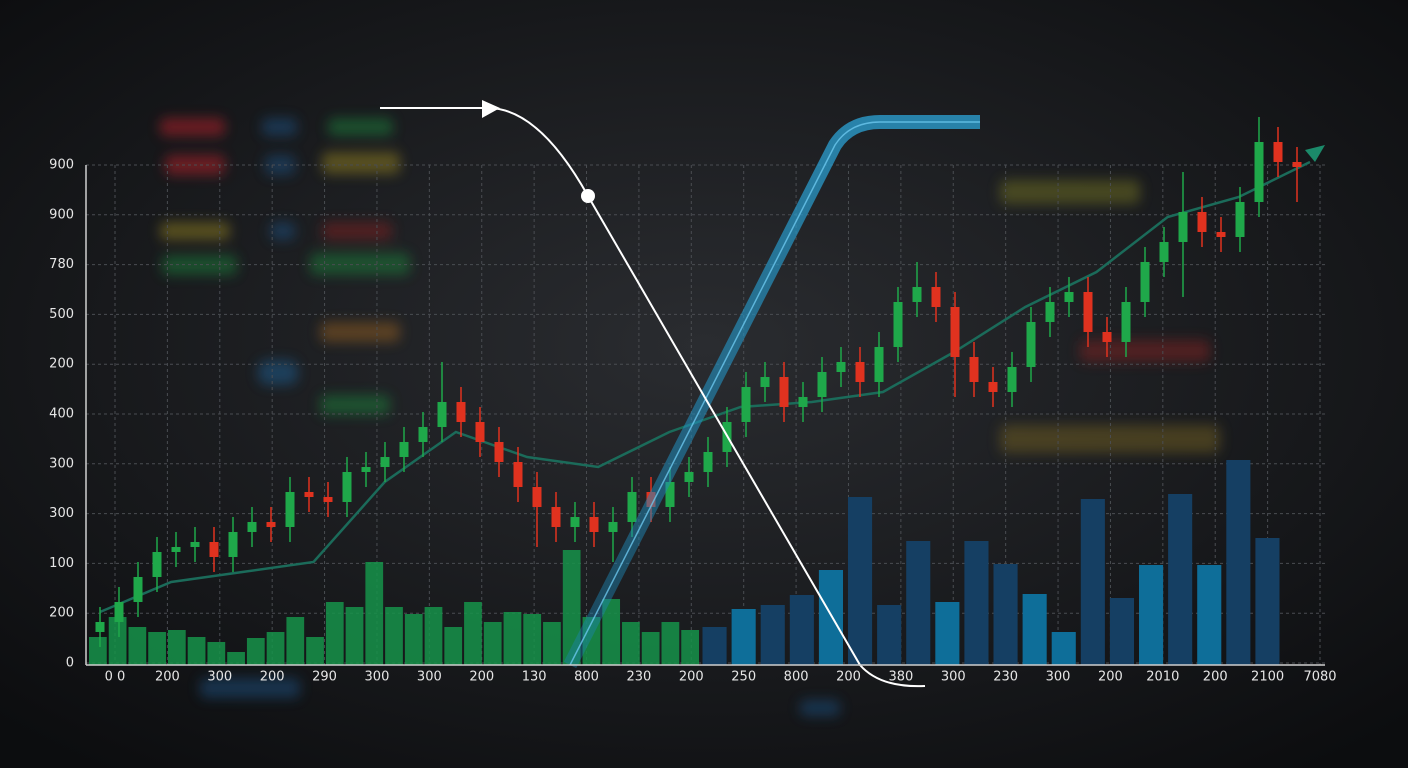 Image resolution: width=1408 pixels, height=768 pixels. What do you see at coordinates (1315, 153) in the screenshot?
I see `ma-arrow` at bounding box center [1315, 153].